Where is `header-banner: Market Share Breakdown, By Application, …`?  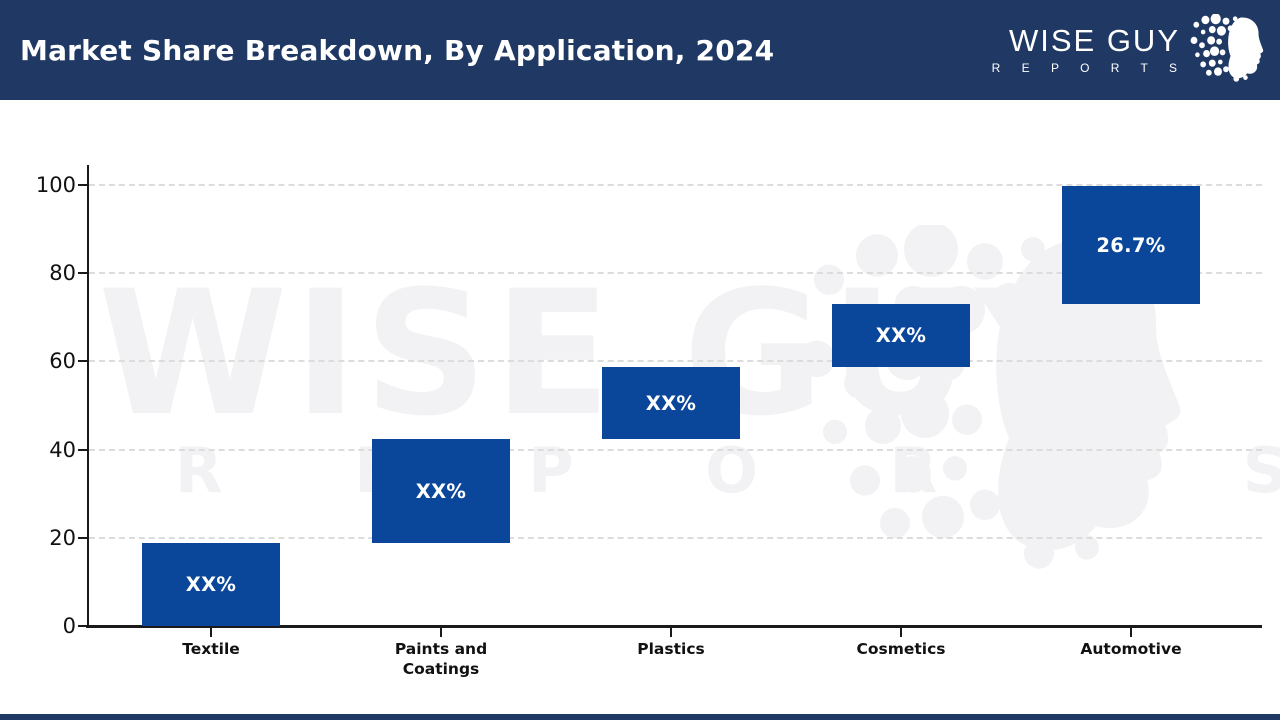
header-banner: Market Share Breakdown, By Application, … is located at coordinates (640, 50).